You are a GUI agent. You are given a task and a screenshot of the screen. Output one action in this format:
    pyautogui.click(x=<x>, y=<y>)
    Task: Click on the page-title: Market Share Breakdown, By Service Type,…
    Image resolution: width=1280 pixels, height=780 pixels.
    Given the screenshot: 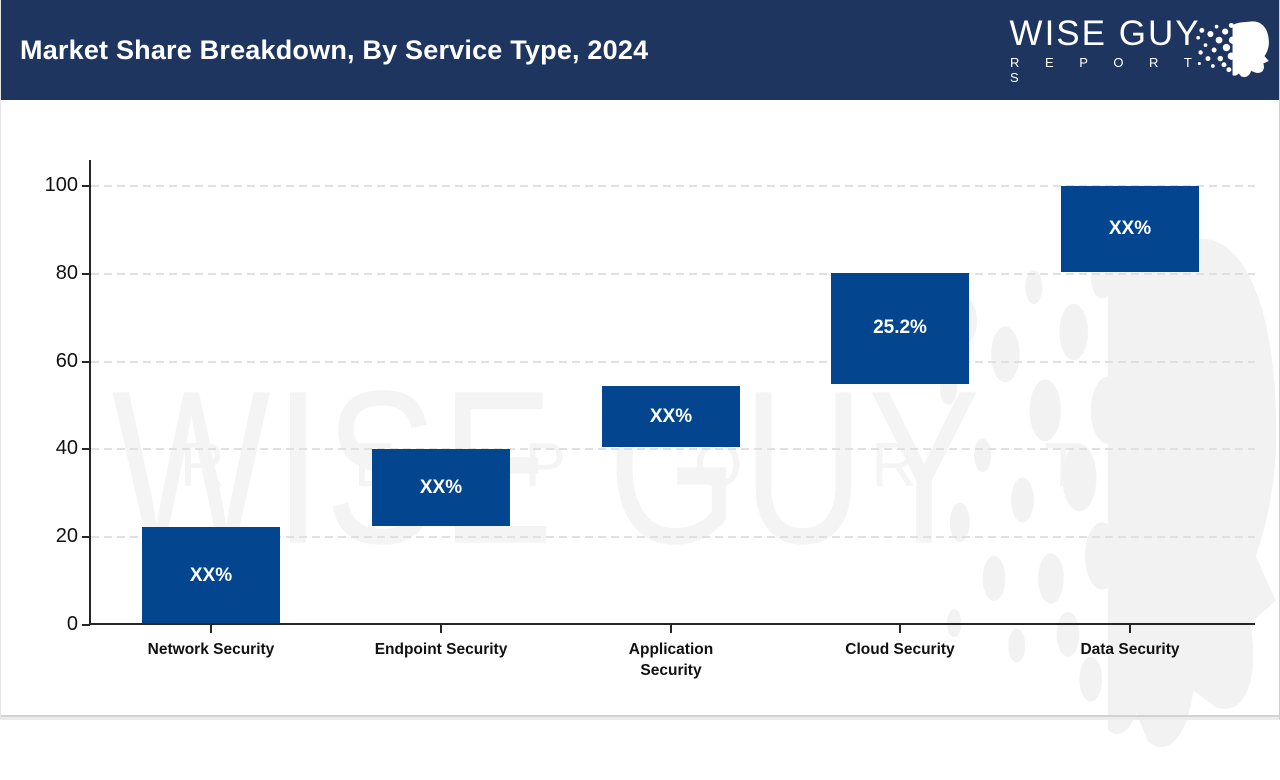 What is the action you would take?
    pyautogui.click(x=334, y=49)
    